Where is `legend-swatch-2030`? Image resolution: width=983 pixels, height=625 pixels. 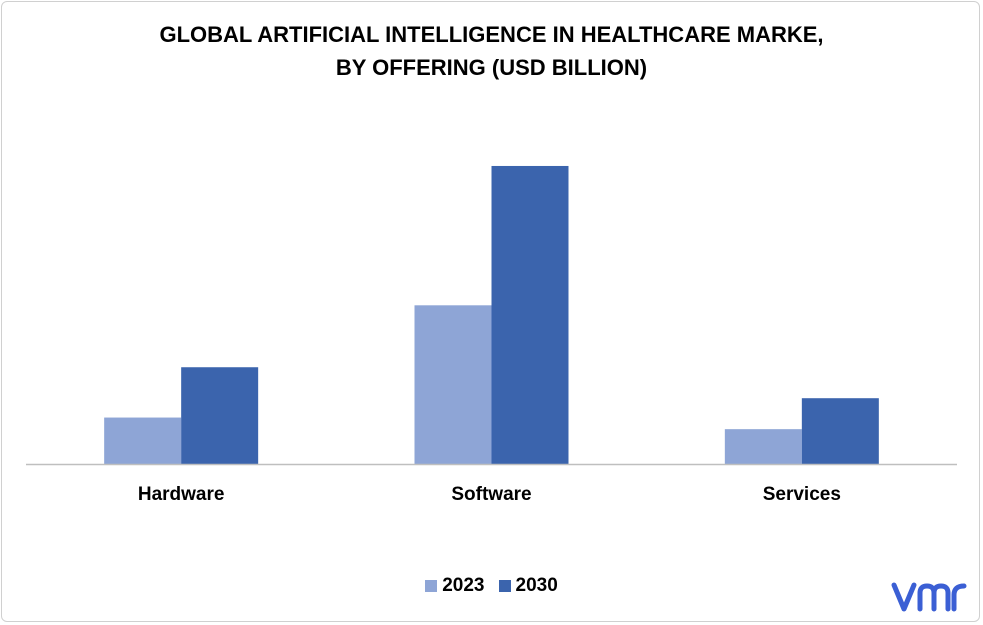
legend-swatch-2030 is located at coordinates (504, 586).